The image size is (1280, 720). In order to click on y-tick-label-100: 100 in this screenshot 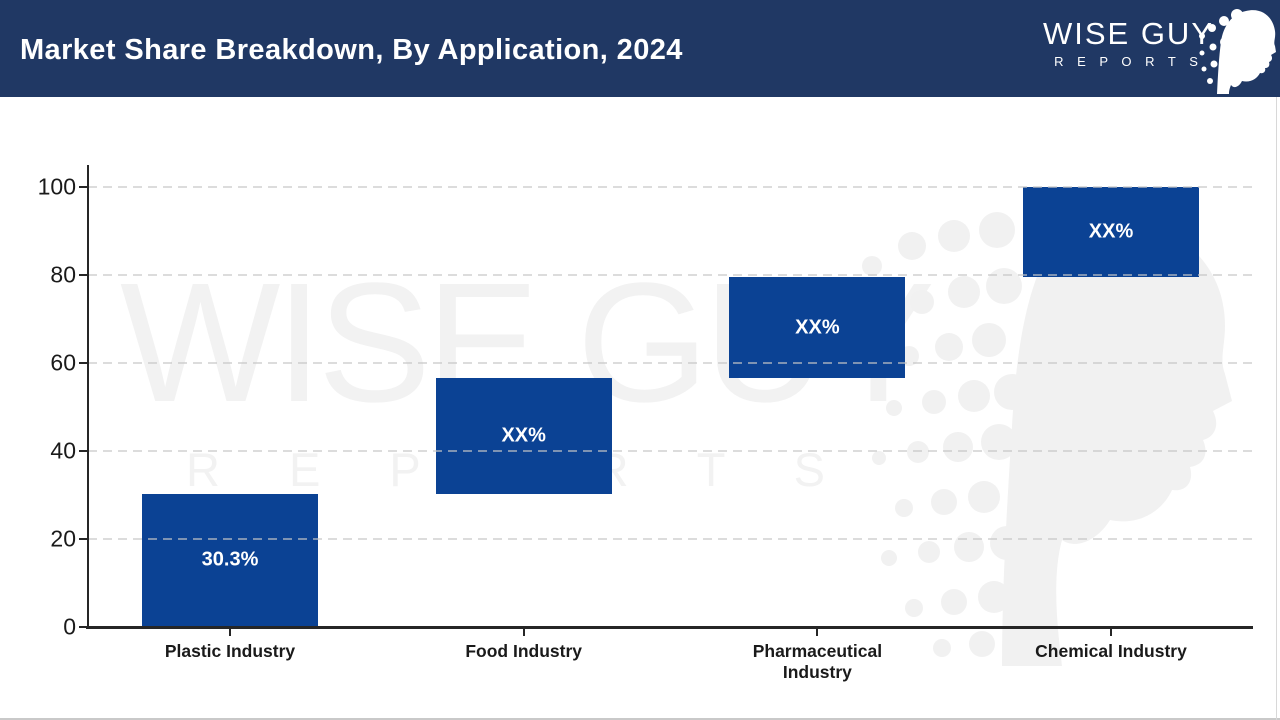, I will do `click(56, 186)`.